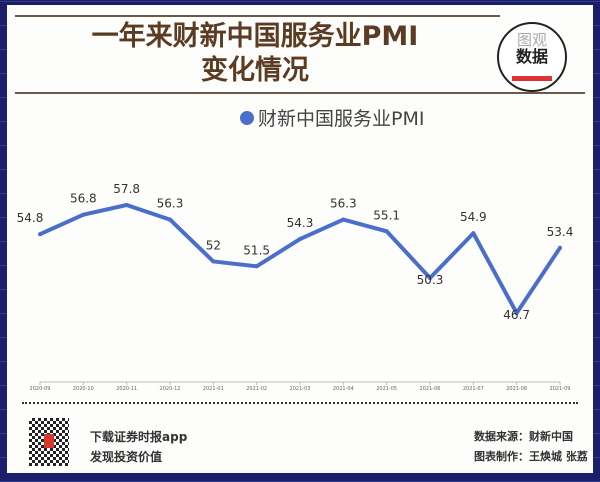 This screenshot has height=482, width=600. I want to click on x-tick-label: 2021-03, so click(300, 389).